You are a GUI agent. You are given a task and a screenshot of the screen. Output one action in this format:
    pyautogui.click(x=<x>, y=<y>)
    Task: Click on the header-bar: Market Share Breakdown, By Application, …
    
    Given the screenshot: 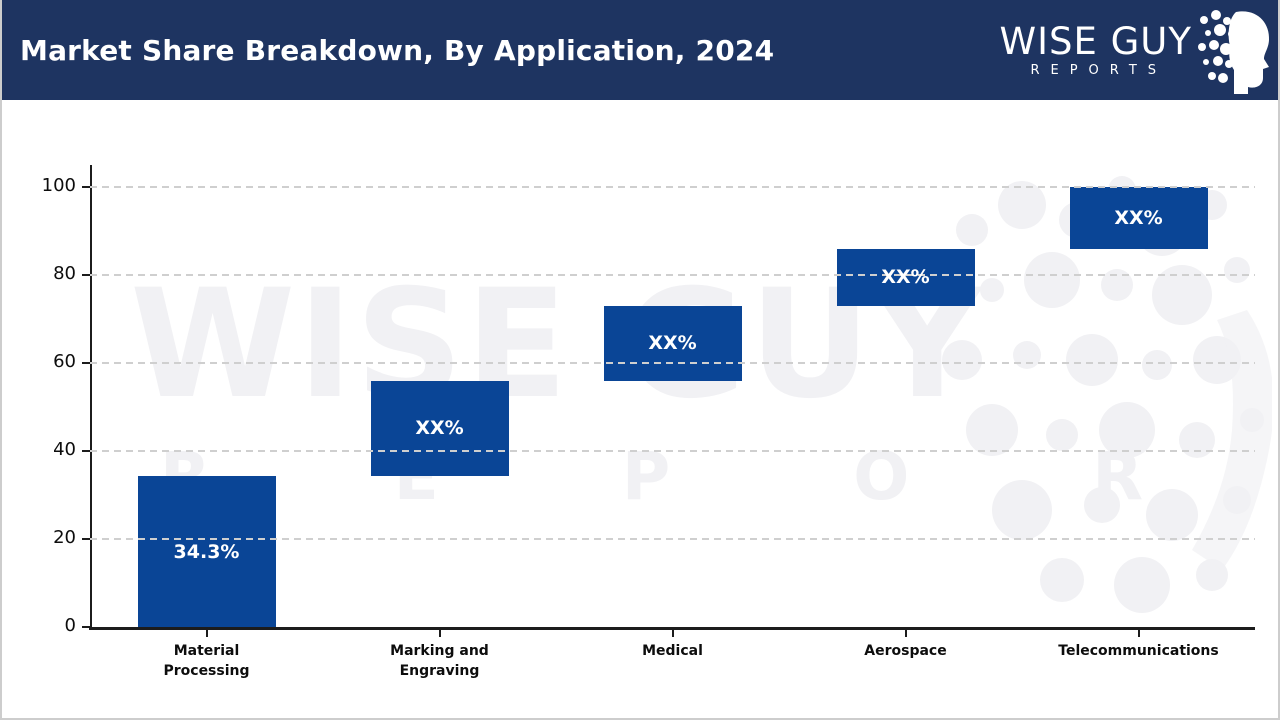 What is the action you would take?
    pyautogui.click(x=640, y=50)
    